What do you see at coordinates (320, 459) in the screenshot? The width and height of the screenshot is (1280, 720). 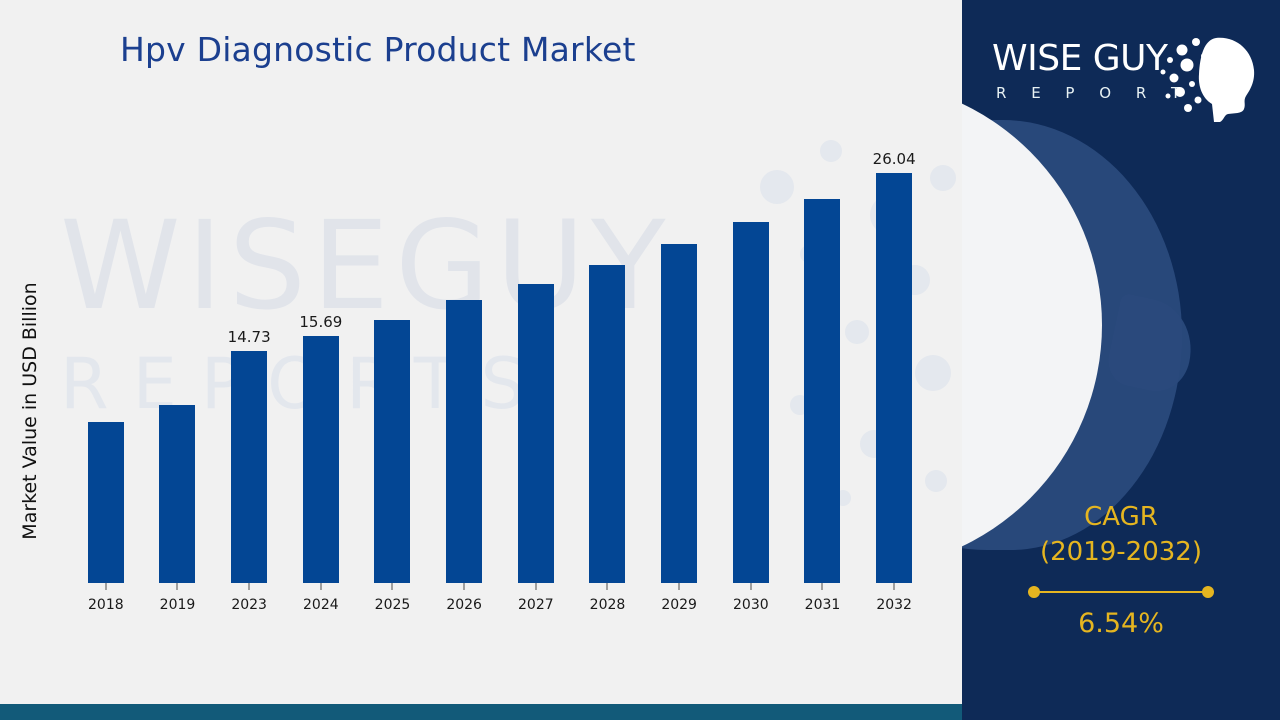 I see `bar-2024` at bounding box center [320, 459].